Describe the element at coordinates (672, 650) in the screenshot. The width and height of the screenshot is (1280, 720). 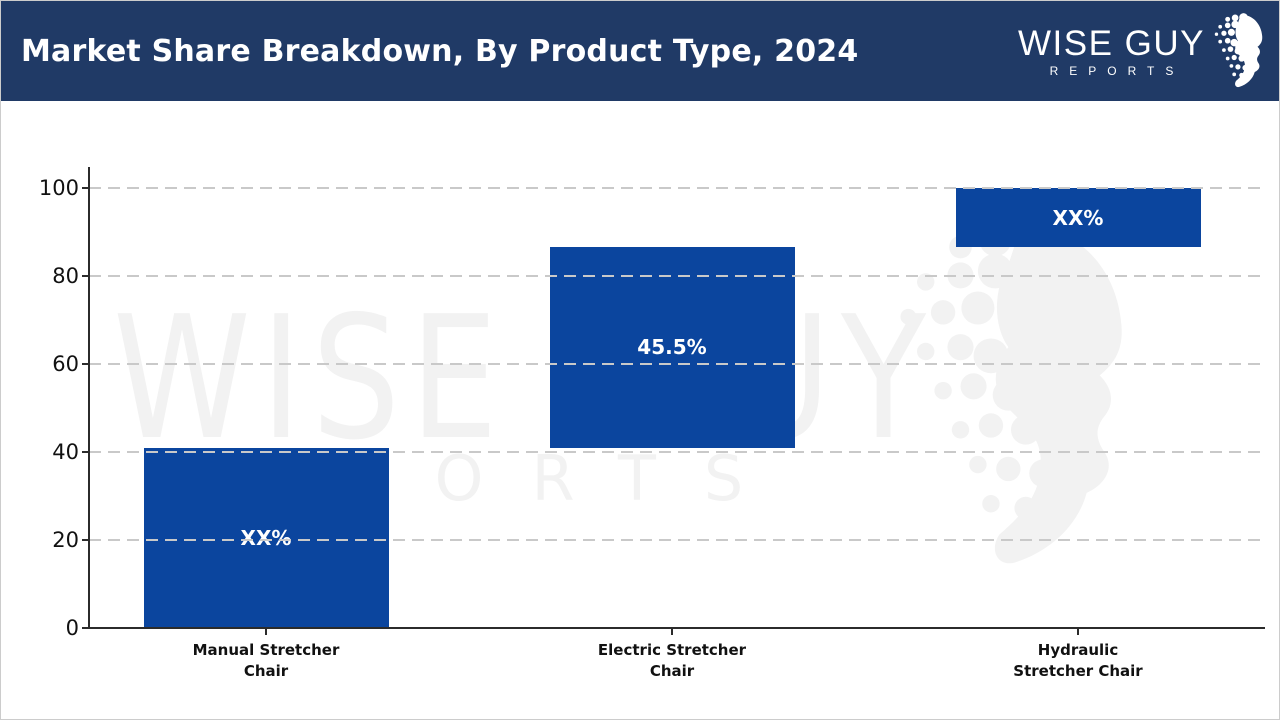
I see `category-label-line: Electric Stretcher` at that location.